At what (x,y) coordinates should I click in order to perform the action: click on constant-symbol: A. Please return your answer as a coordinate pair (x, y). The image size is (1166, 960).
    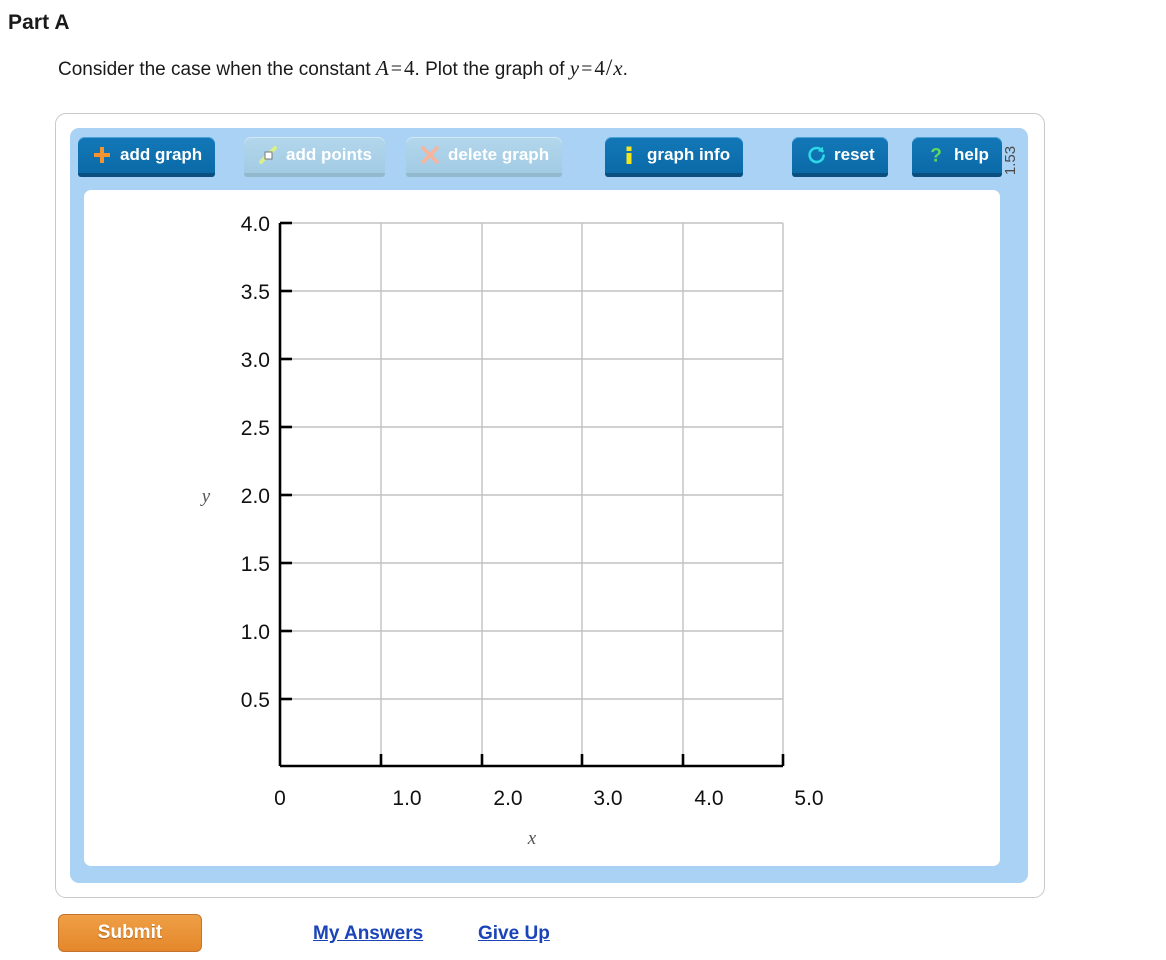
    Looking at the image, I should click on (382, 68).